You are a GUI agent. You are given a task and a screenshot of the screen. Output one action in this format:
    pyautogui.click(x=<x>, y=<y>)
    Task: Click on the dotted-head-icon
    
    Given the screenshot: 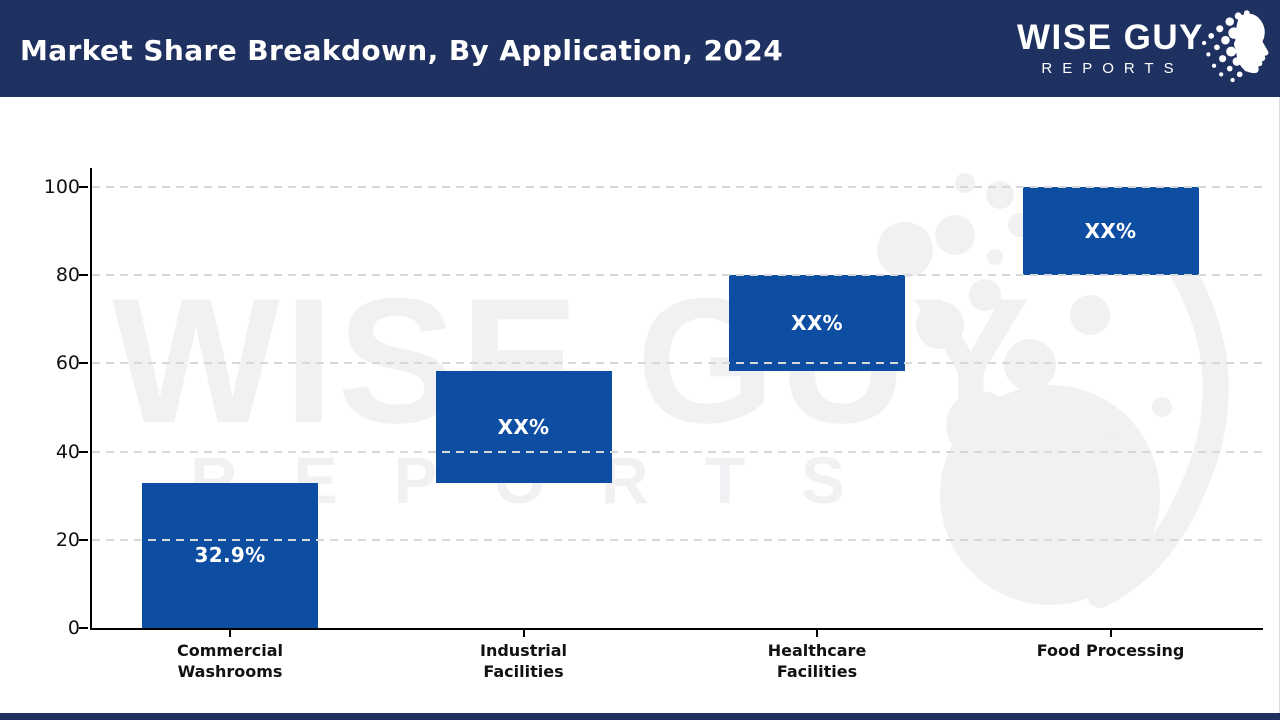 What is the action you would take?
    pyautogui.click(x=1235, y=46)
    